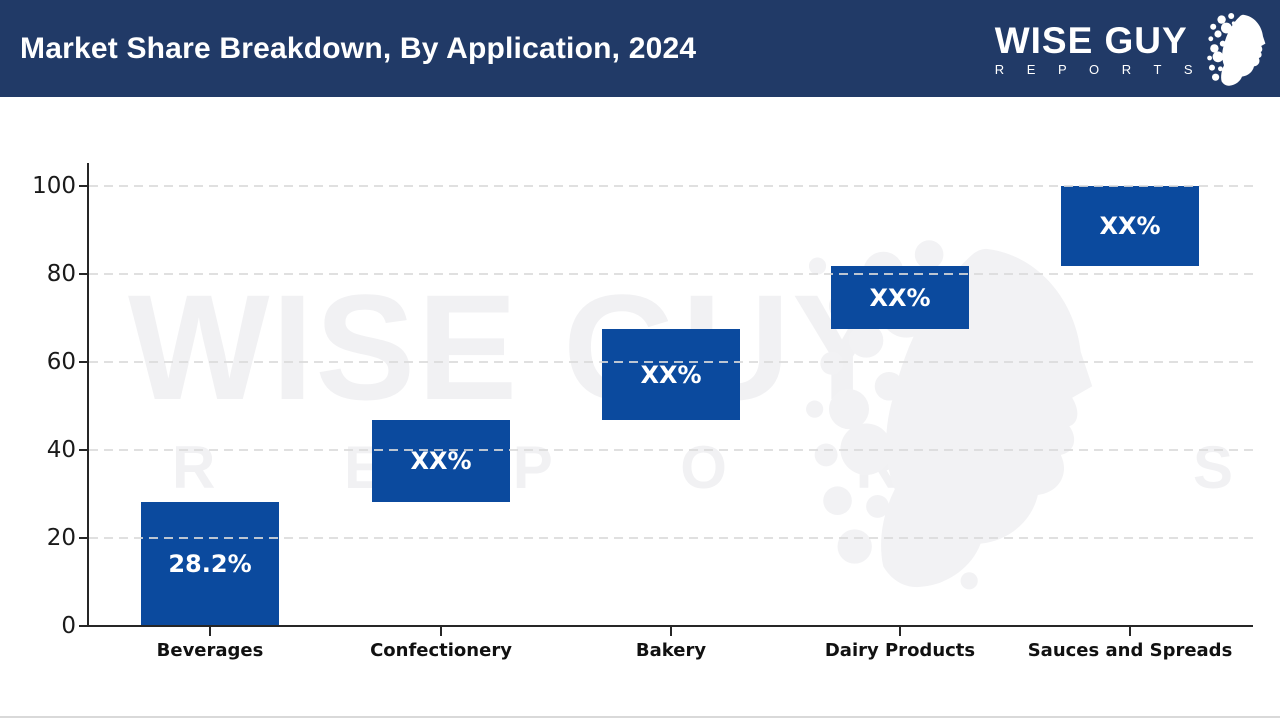  I want to click on bar-value-label: 28.2%, so click(210, 563).